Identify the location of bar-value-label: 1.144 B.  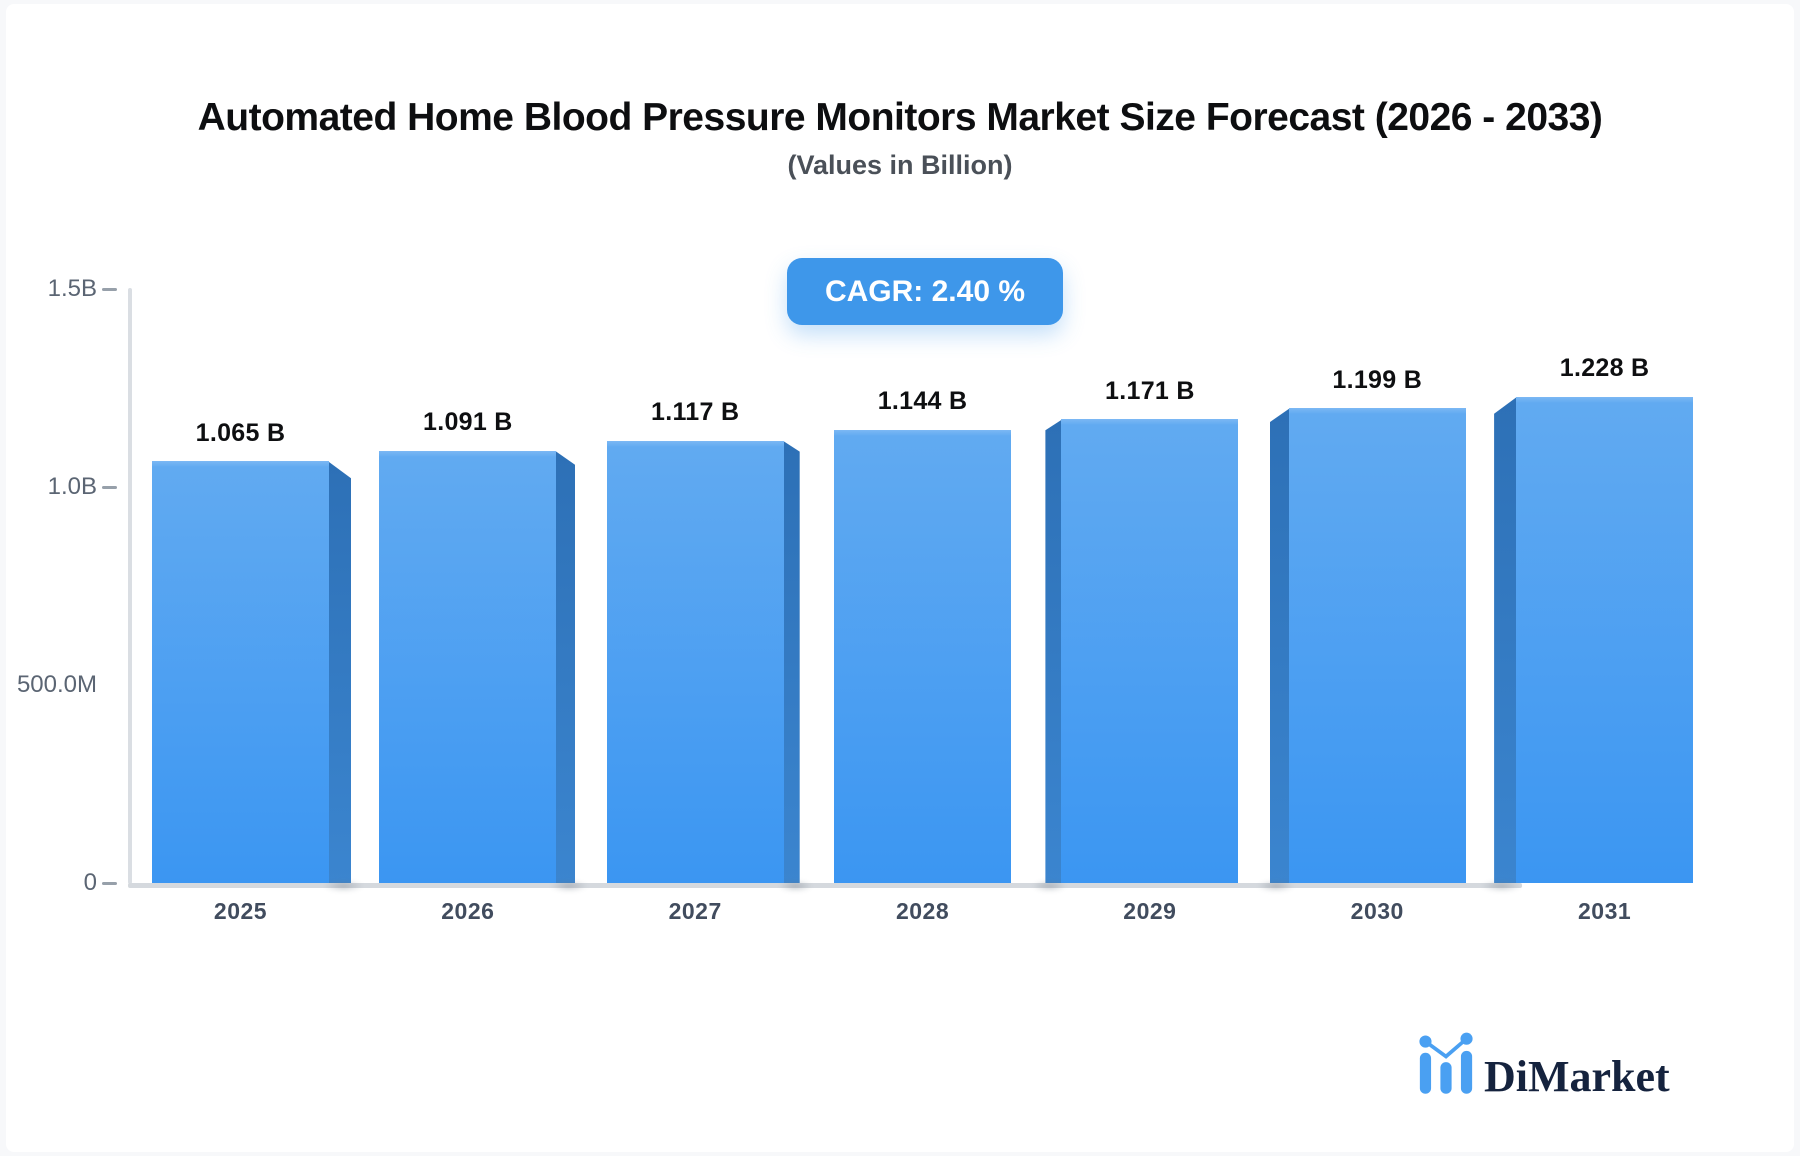
(922, 401).